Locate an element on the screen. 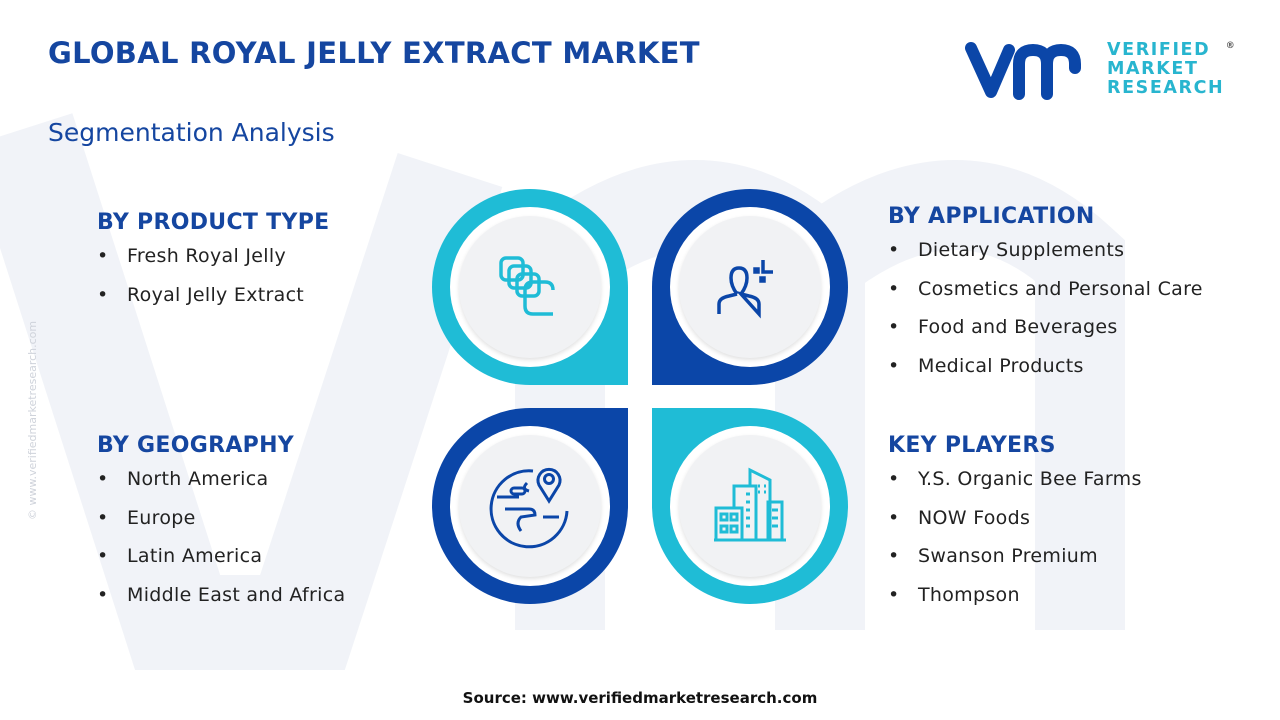  list-item: • Thompson is located at coordinates (954, 594).